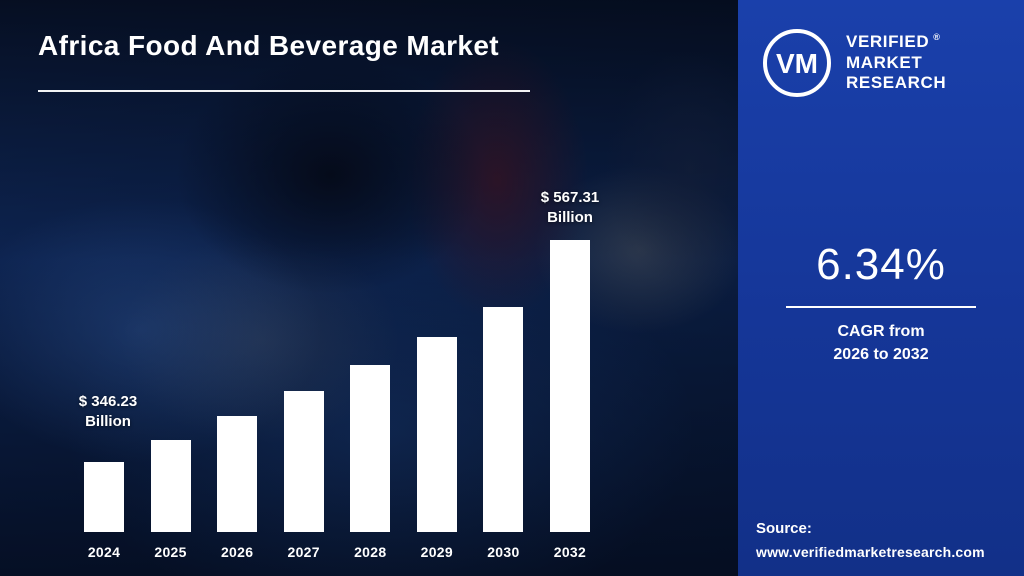  I want to click on brand-name: VERIFIED ® MARKET RESEARCH, so click(896, 62).